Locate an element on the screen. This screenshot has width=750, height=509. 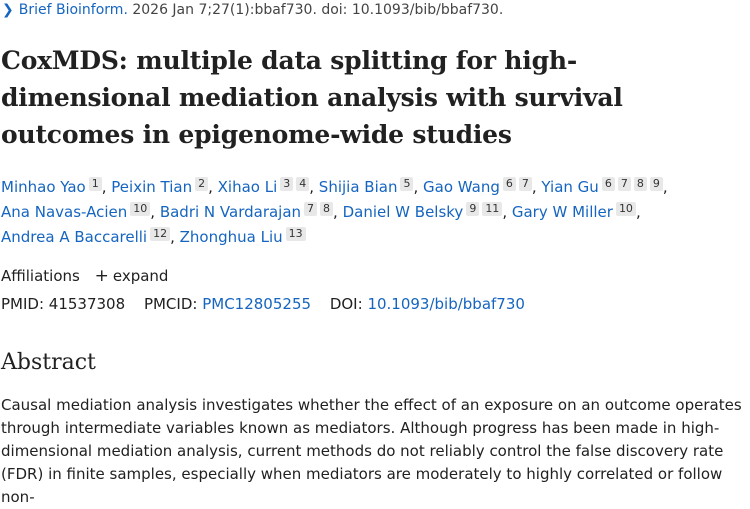
affiliation-number: 3 is located at coordinates (287, 184).